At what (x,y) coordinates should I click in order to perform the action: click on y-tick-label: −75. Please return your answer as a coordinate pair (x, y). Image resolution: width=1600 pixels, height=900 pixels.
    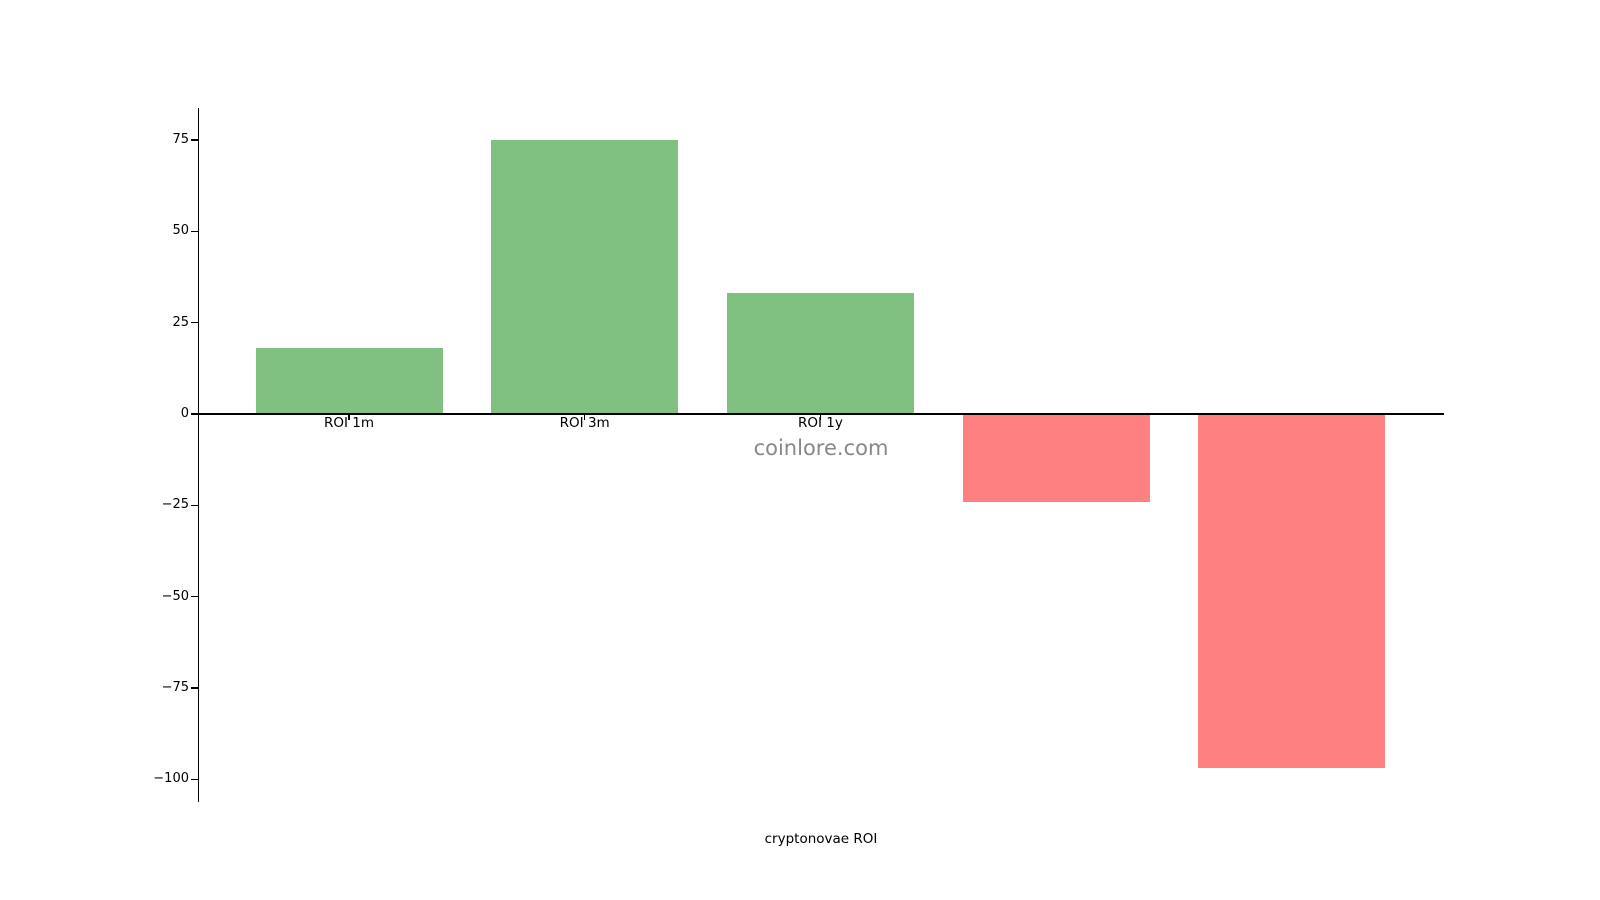
    Looking at the image, I should click on (175, 687).